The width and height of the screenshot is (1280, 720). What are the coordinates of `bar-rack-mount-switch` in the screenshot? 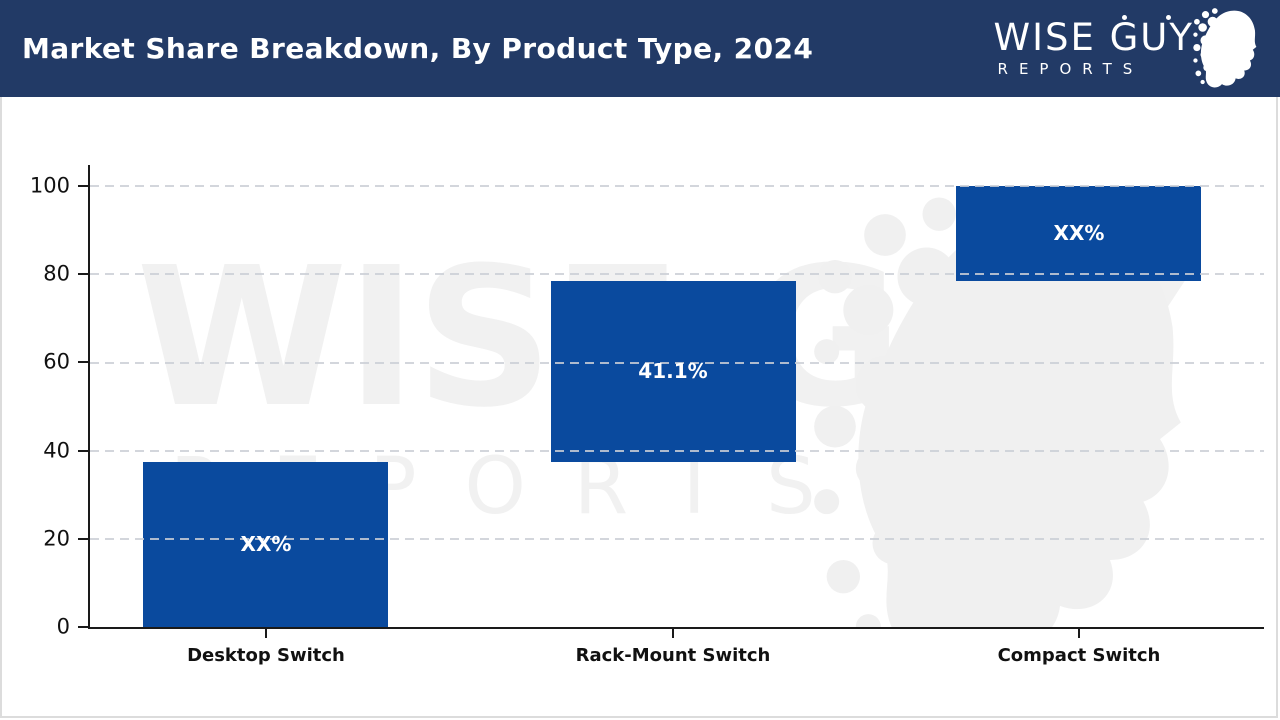 It's located at (673, 371).